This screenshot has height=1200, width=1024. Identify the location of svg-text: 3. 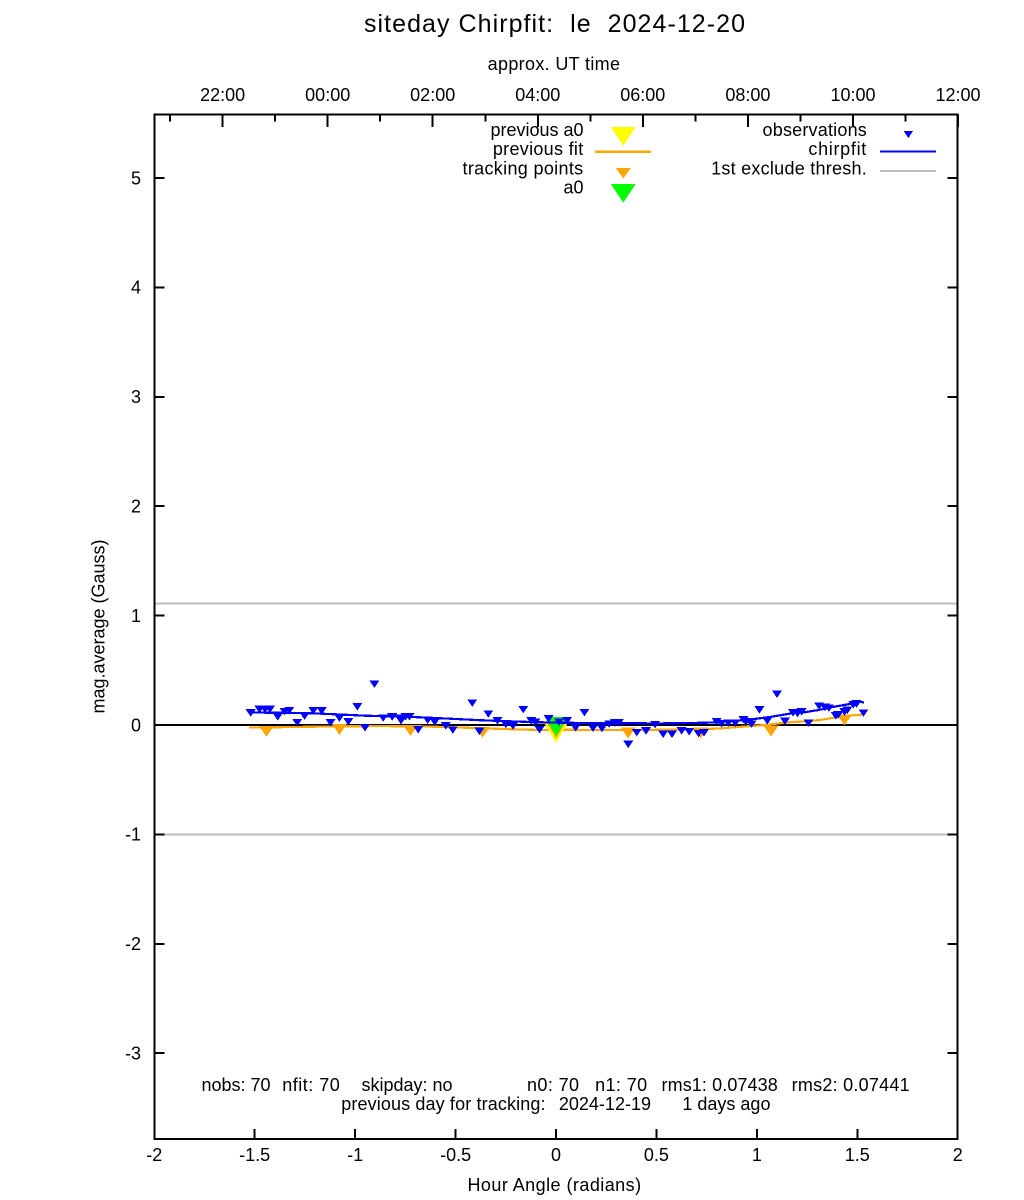
(136, 397).